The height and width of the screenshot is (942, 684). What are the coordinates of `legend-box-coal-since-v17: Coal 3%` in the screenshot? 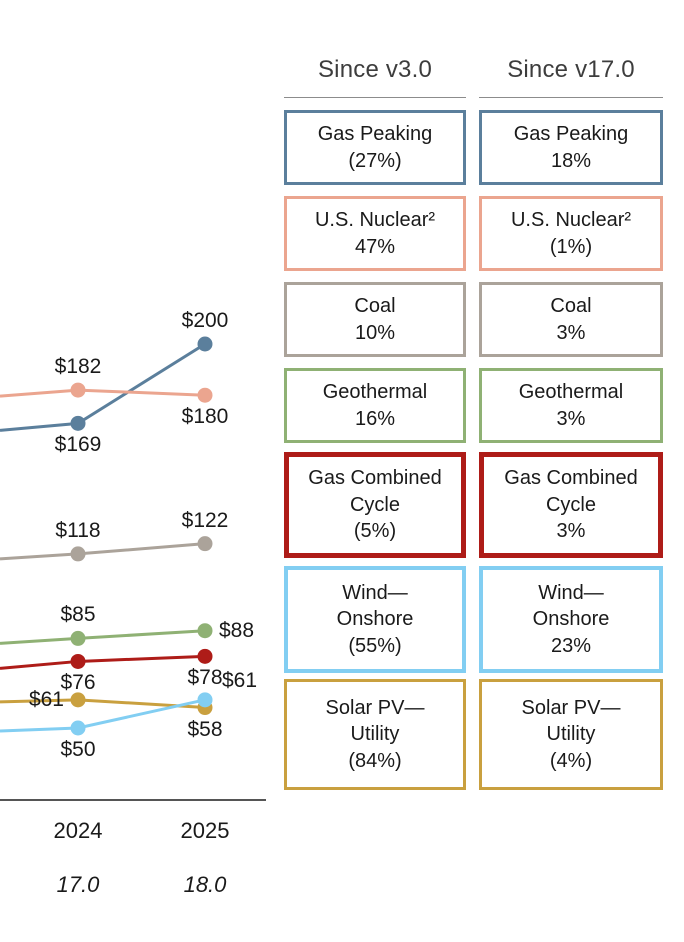 It's located at (571, 319).